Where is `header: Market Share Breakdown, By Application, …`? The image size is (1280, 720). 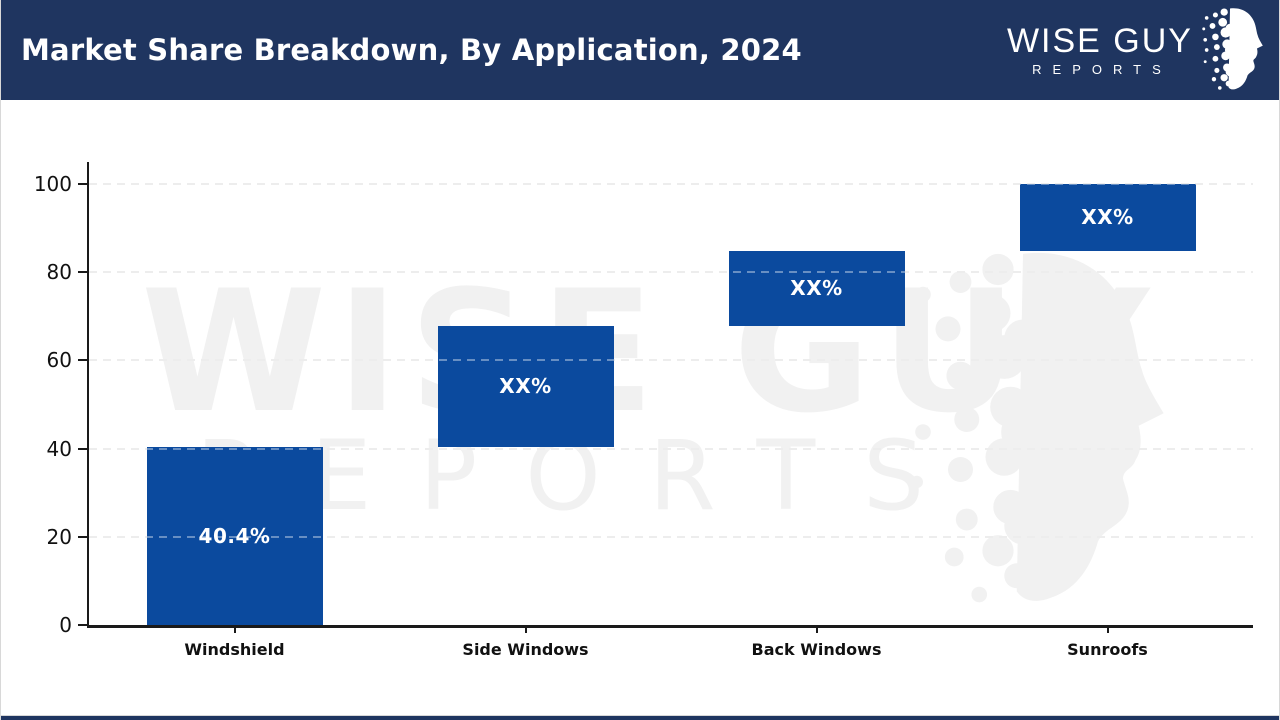 header: Market Share Breakdown, By Application, … is located at coordinates (640, 50).